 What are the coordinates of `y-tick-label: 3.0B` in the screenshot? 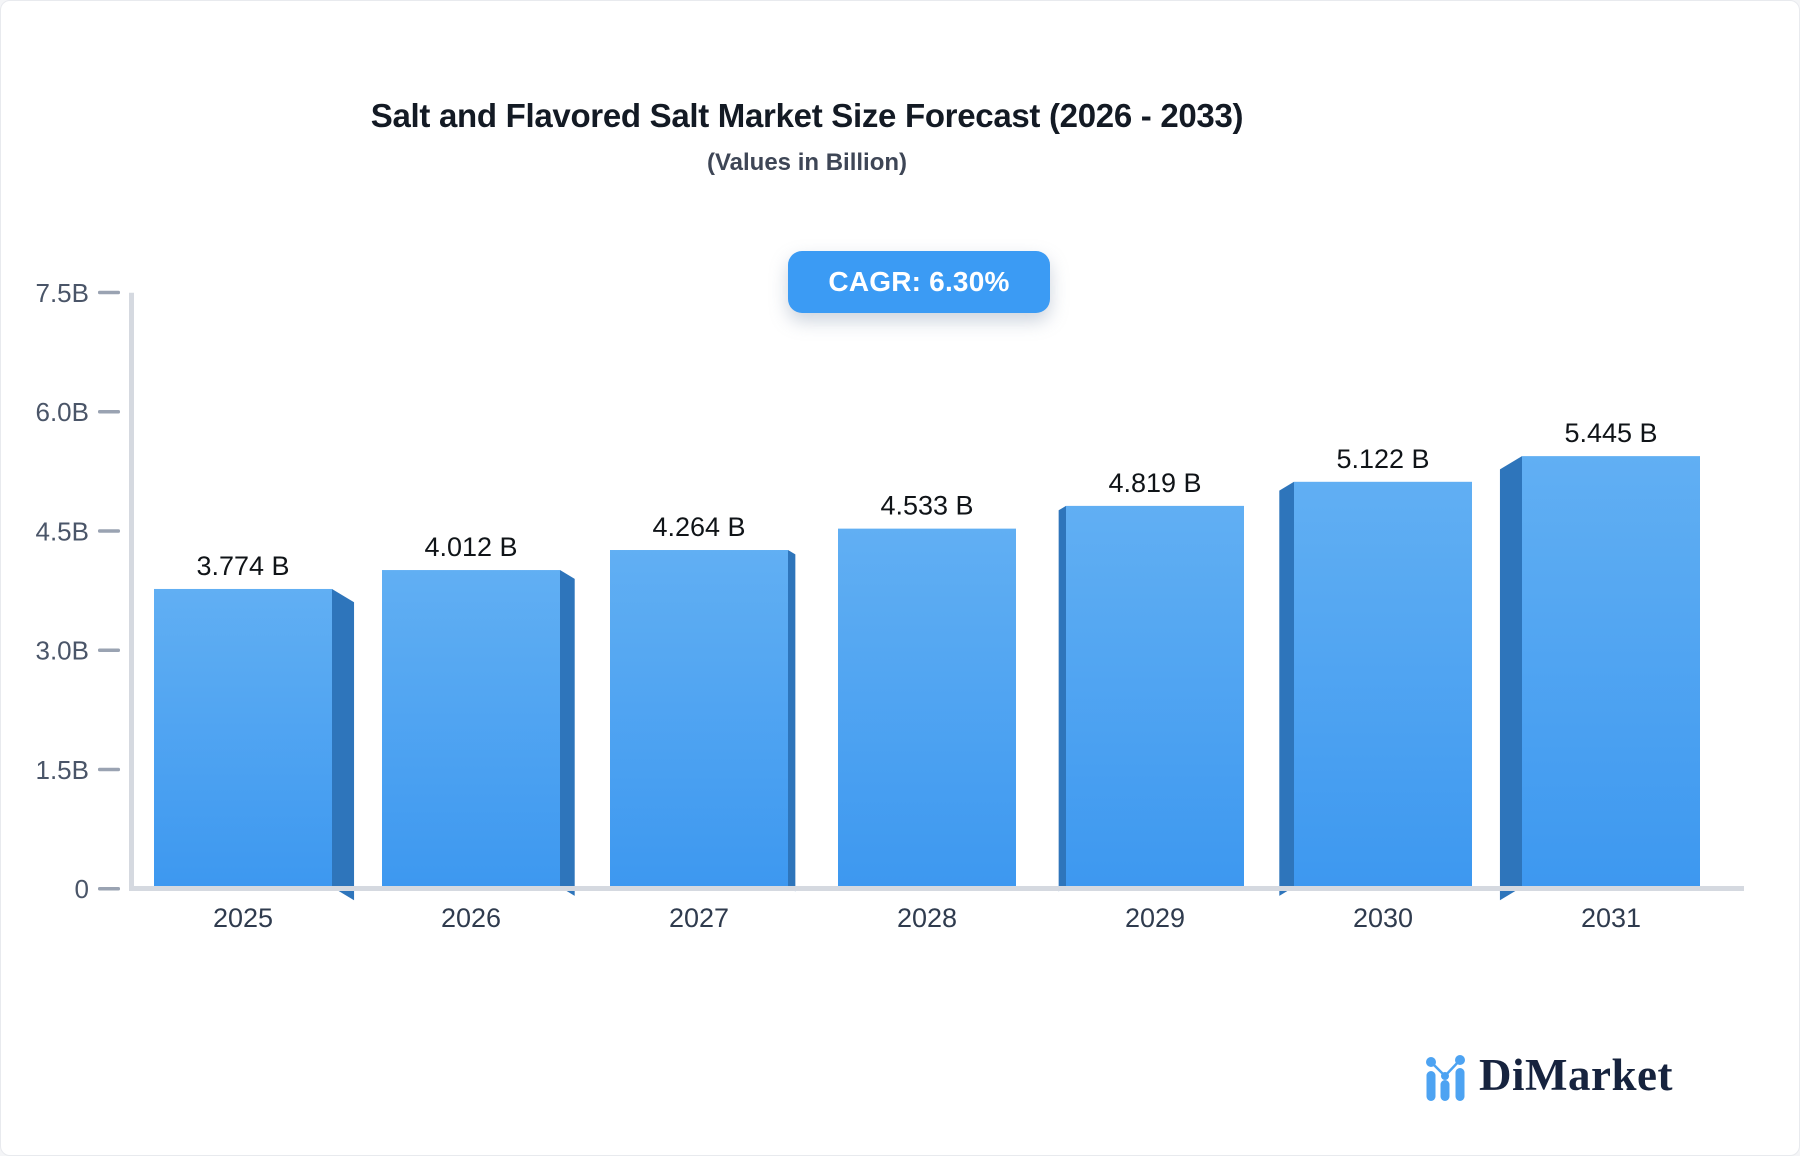 It's located at (63, 651).